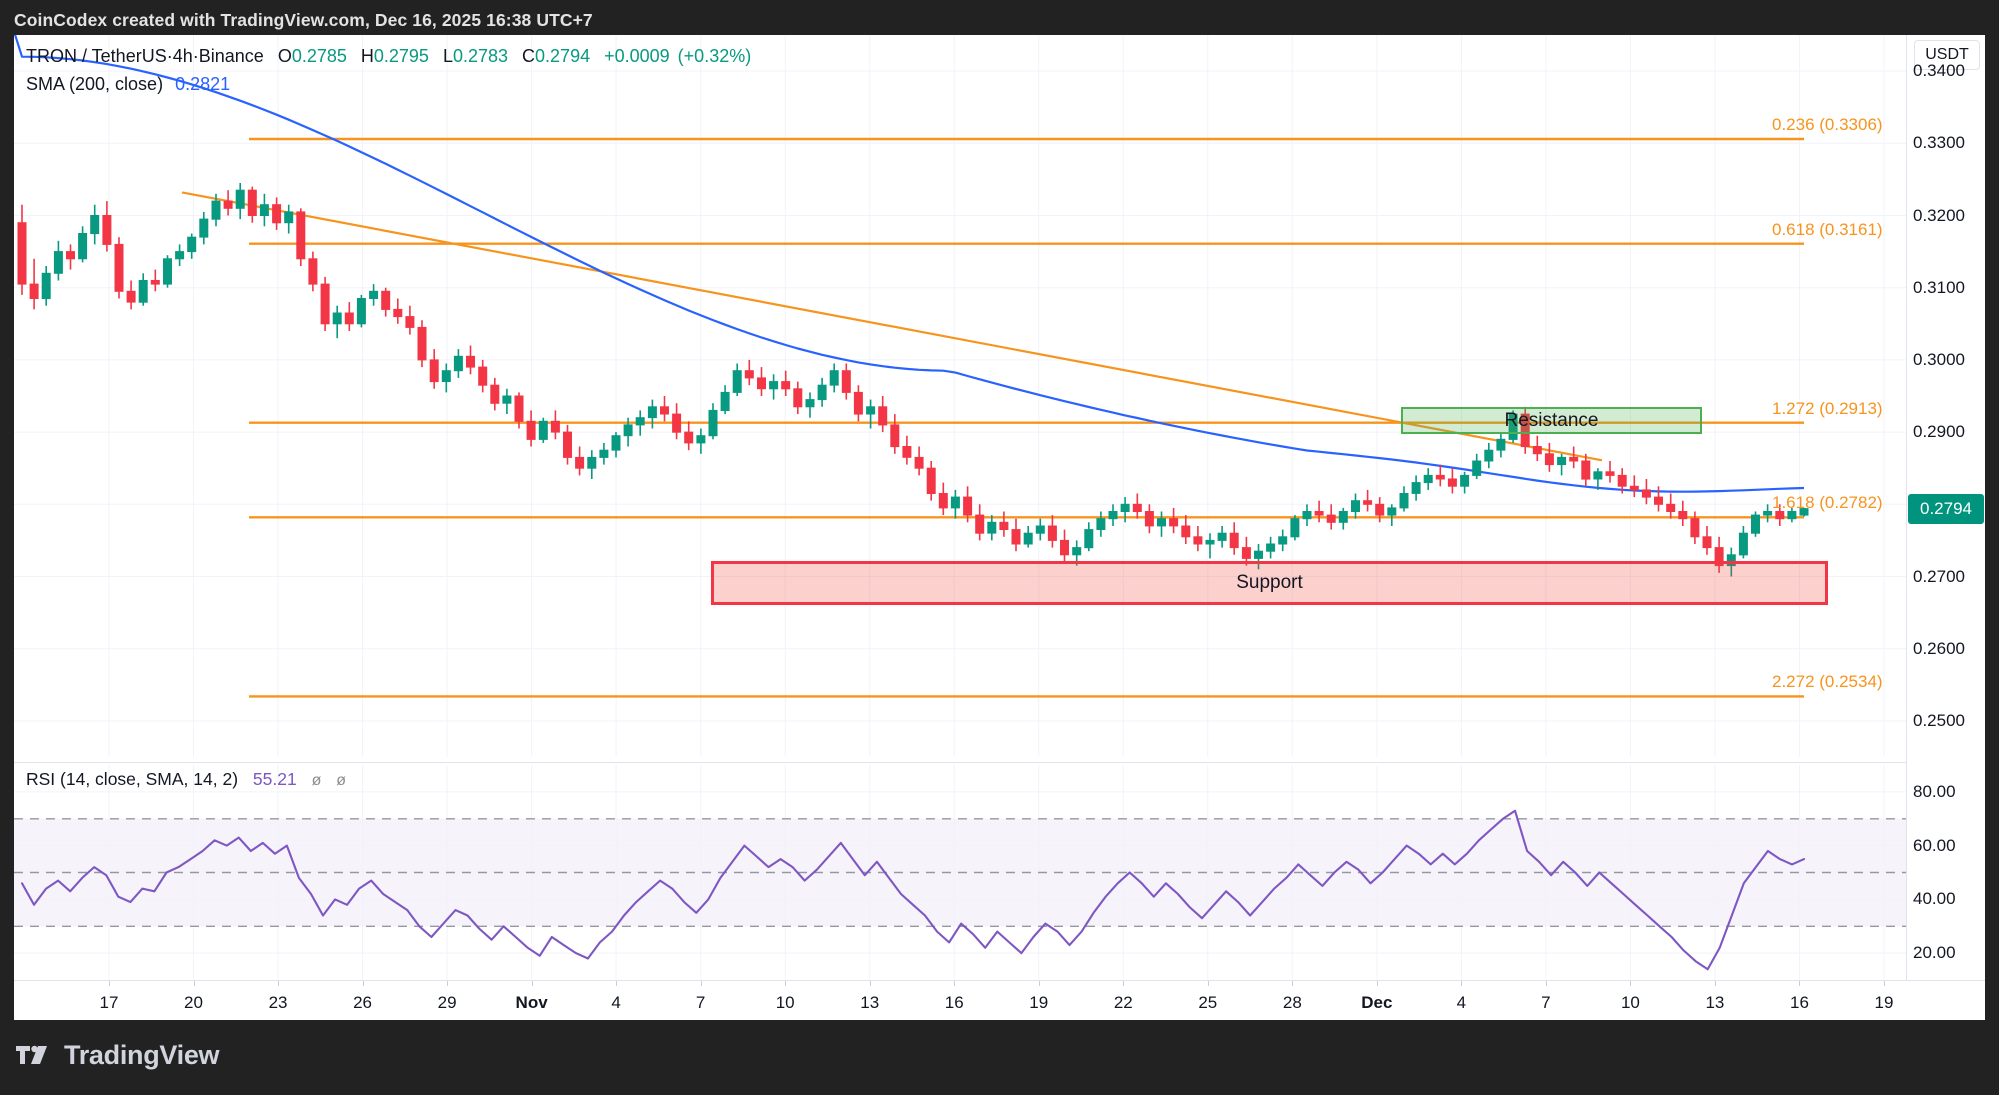 This screenshot has height=1095, width=1999. Describe the element at coordinates (1939, 648) in the screenshot. I see `price-tick-02600: 0.2600` at that location.